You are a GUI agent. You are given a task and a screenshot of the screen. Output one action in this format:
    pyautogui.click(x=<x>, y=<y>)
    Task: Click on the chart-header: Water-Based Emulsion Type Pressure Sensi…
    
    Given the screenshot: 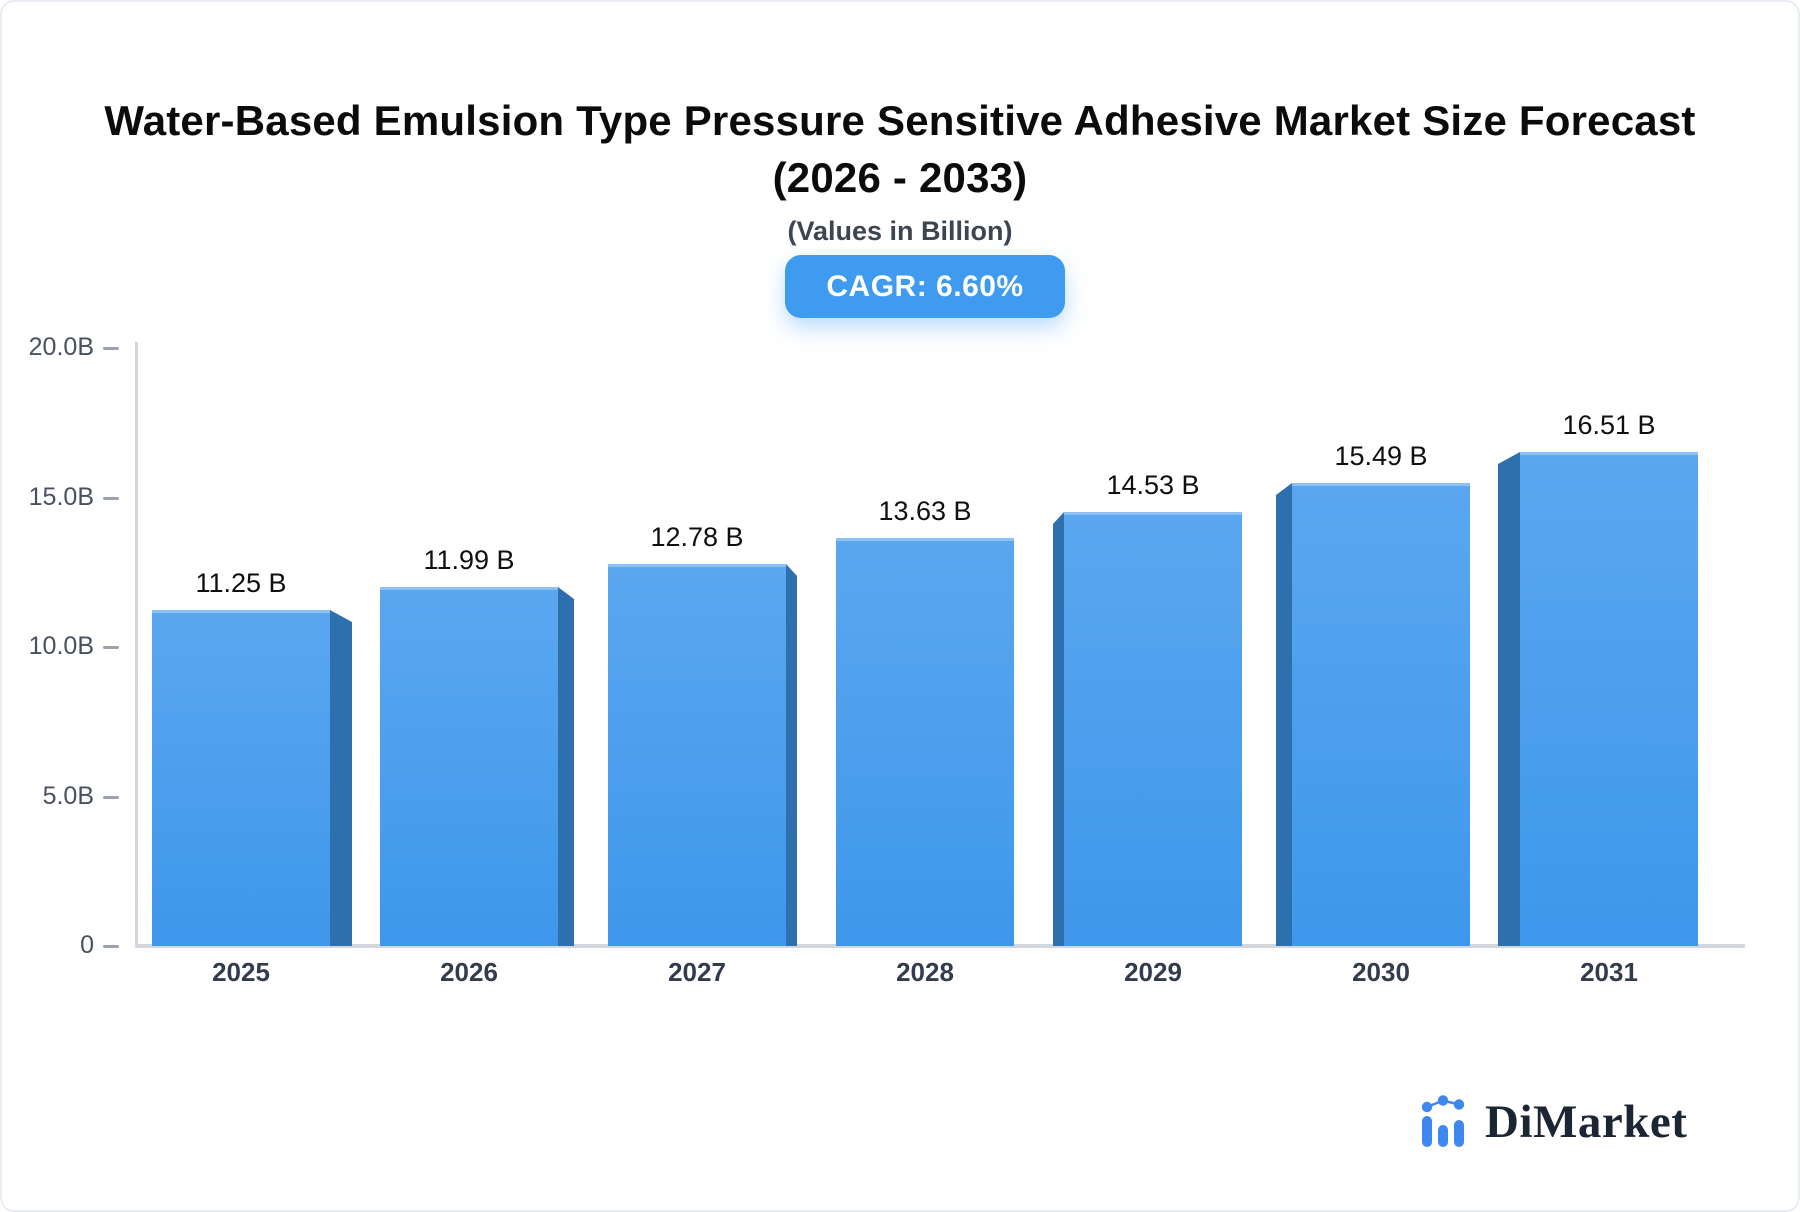 What is the action you would take?
    pyautogui.click(x=900, y=169)
    